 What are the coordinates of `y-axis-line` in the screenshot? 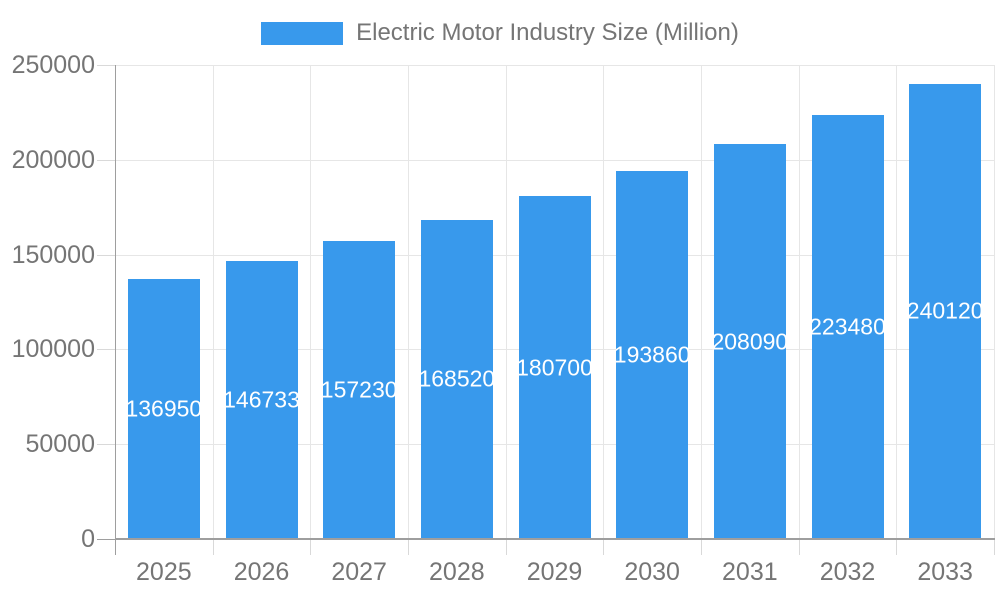 It's located at (115, 302).